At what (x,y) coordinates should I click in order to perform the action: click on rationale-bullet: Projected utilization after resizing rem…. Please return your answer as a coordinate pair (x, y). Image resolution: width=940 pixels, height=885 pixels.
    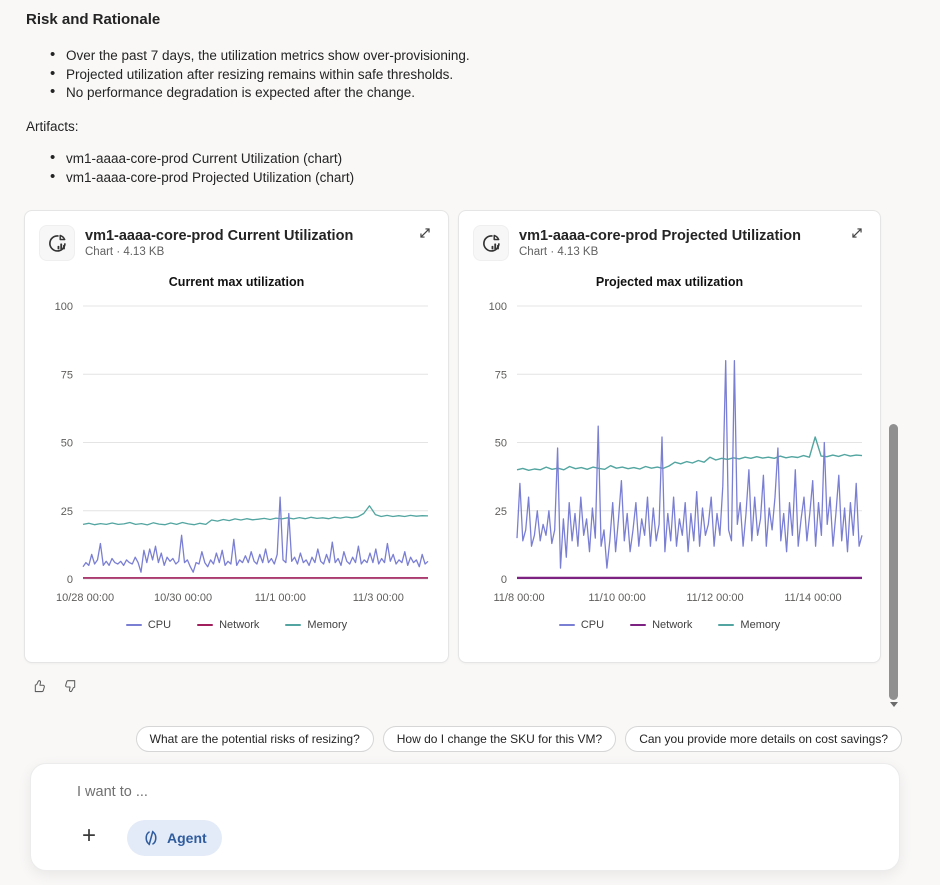
    Looking at the image, I should click on (259, 75).